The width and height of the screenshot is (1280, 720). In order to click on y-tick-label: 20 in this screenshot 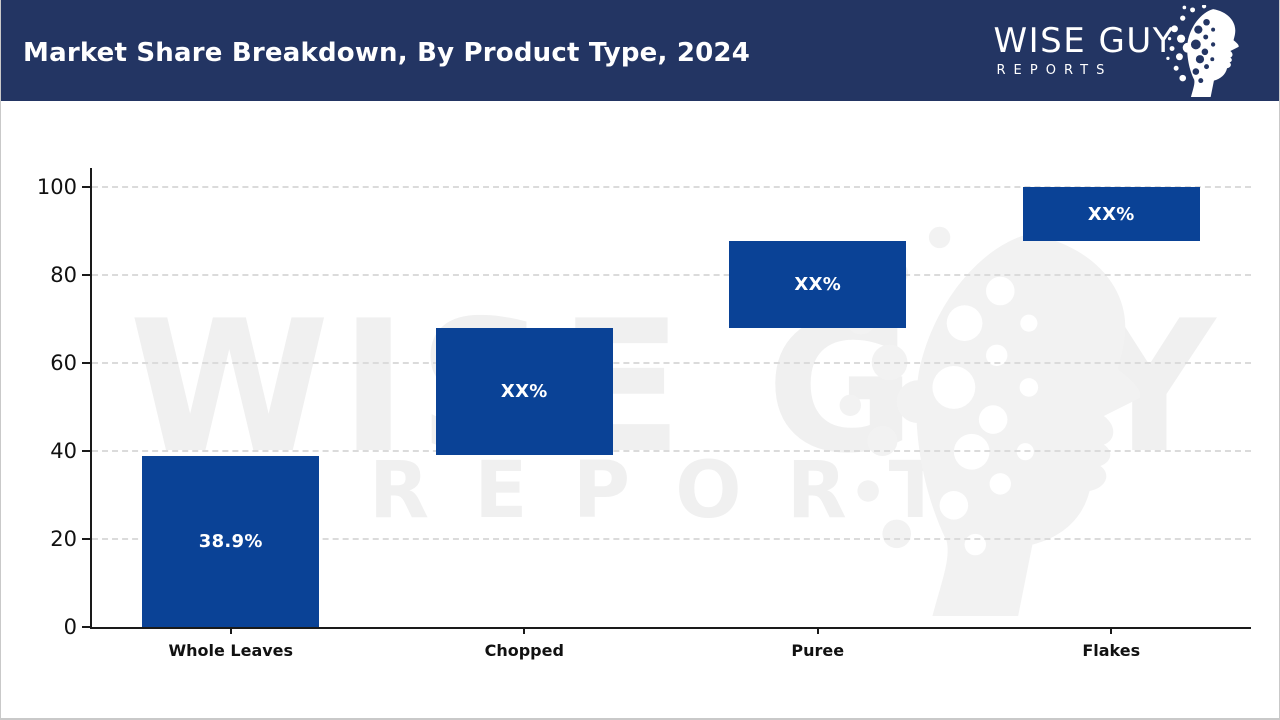, I will do `click(63, 539)`.